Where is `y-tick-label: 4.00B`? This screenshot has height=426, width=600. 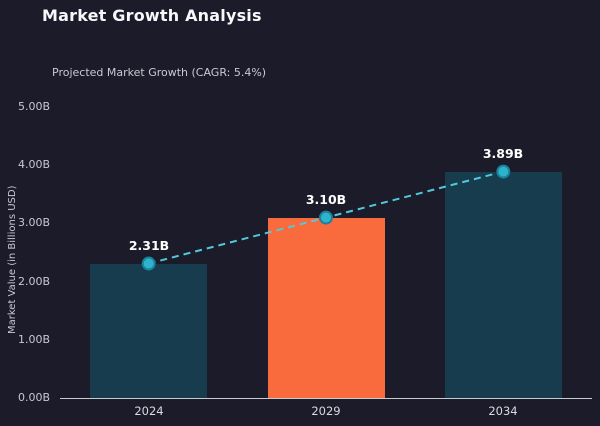 y-tick-label: 4.00B is located at coordinates (34, 165).